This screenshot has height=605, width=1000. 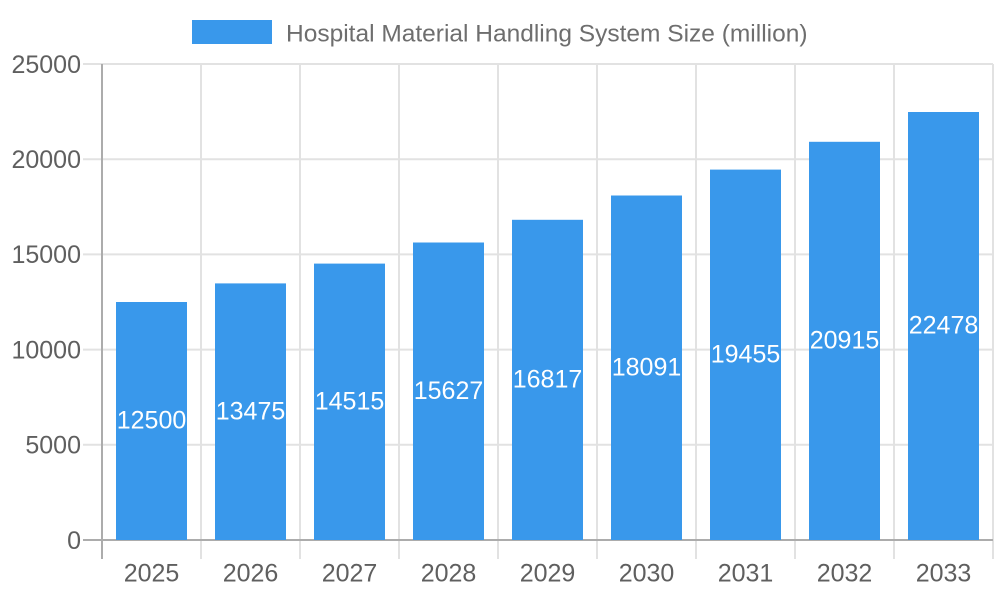 What do you see at coordinates (944, 574) in the screenshot?
I see `svg-text: 2033` at bounding box center [944, 574].